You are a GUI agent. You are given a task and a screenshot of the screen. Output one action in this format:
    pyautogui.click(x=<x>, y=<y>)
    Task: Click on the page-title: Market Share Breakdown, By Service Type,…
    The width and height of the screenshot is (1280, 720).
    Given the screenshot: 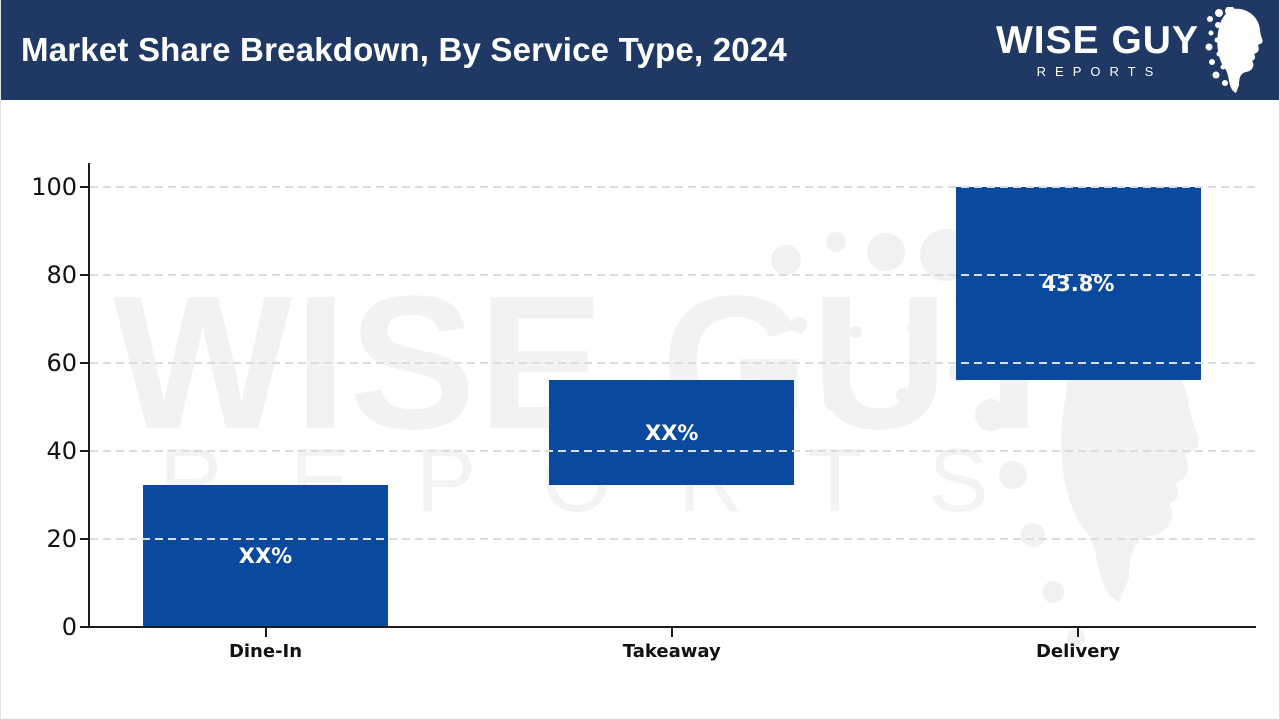 What is the action you would take?
    pyautogui.click(x=404, y=49)
    